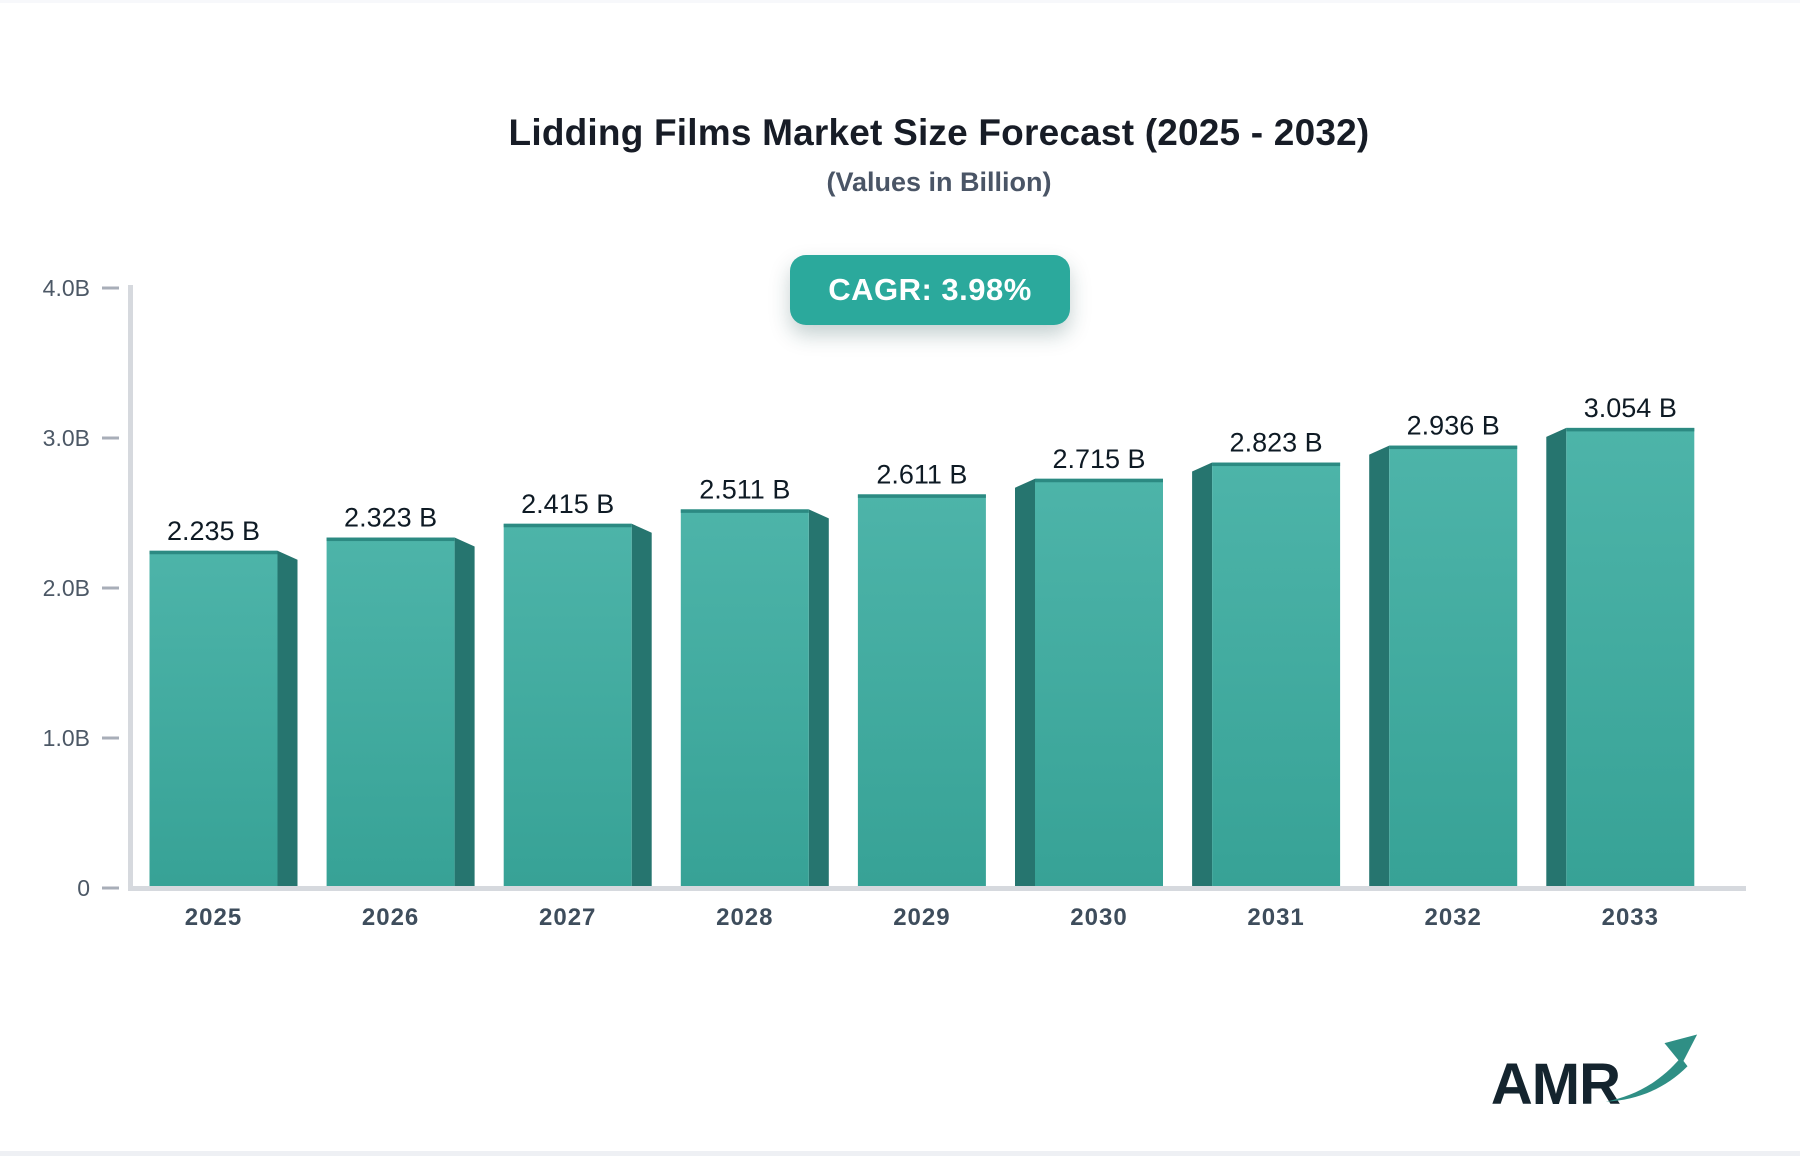 This screenshot has height=1156, width=1800. What do you see at coordinates (1099, 682) in the screenshot?
I see `bar-2030` at bounding box center [1099, 682].